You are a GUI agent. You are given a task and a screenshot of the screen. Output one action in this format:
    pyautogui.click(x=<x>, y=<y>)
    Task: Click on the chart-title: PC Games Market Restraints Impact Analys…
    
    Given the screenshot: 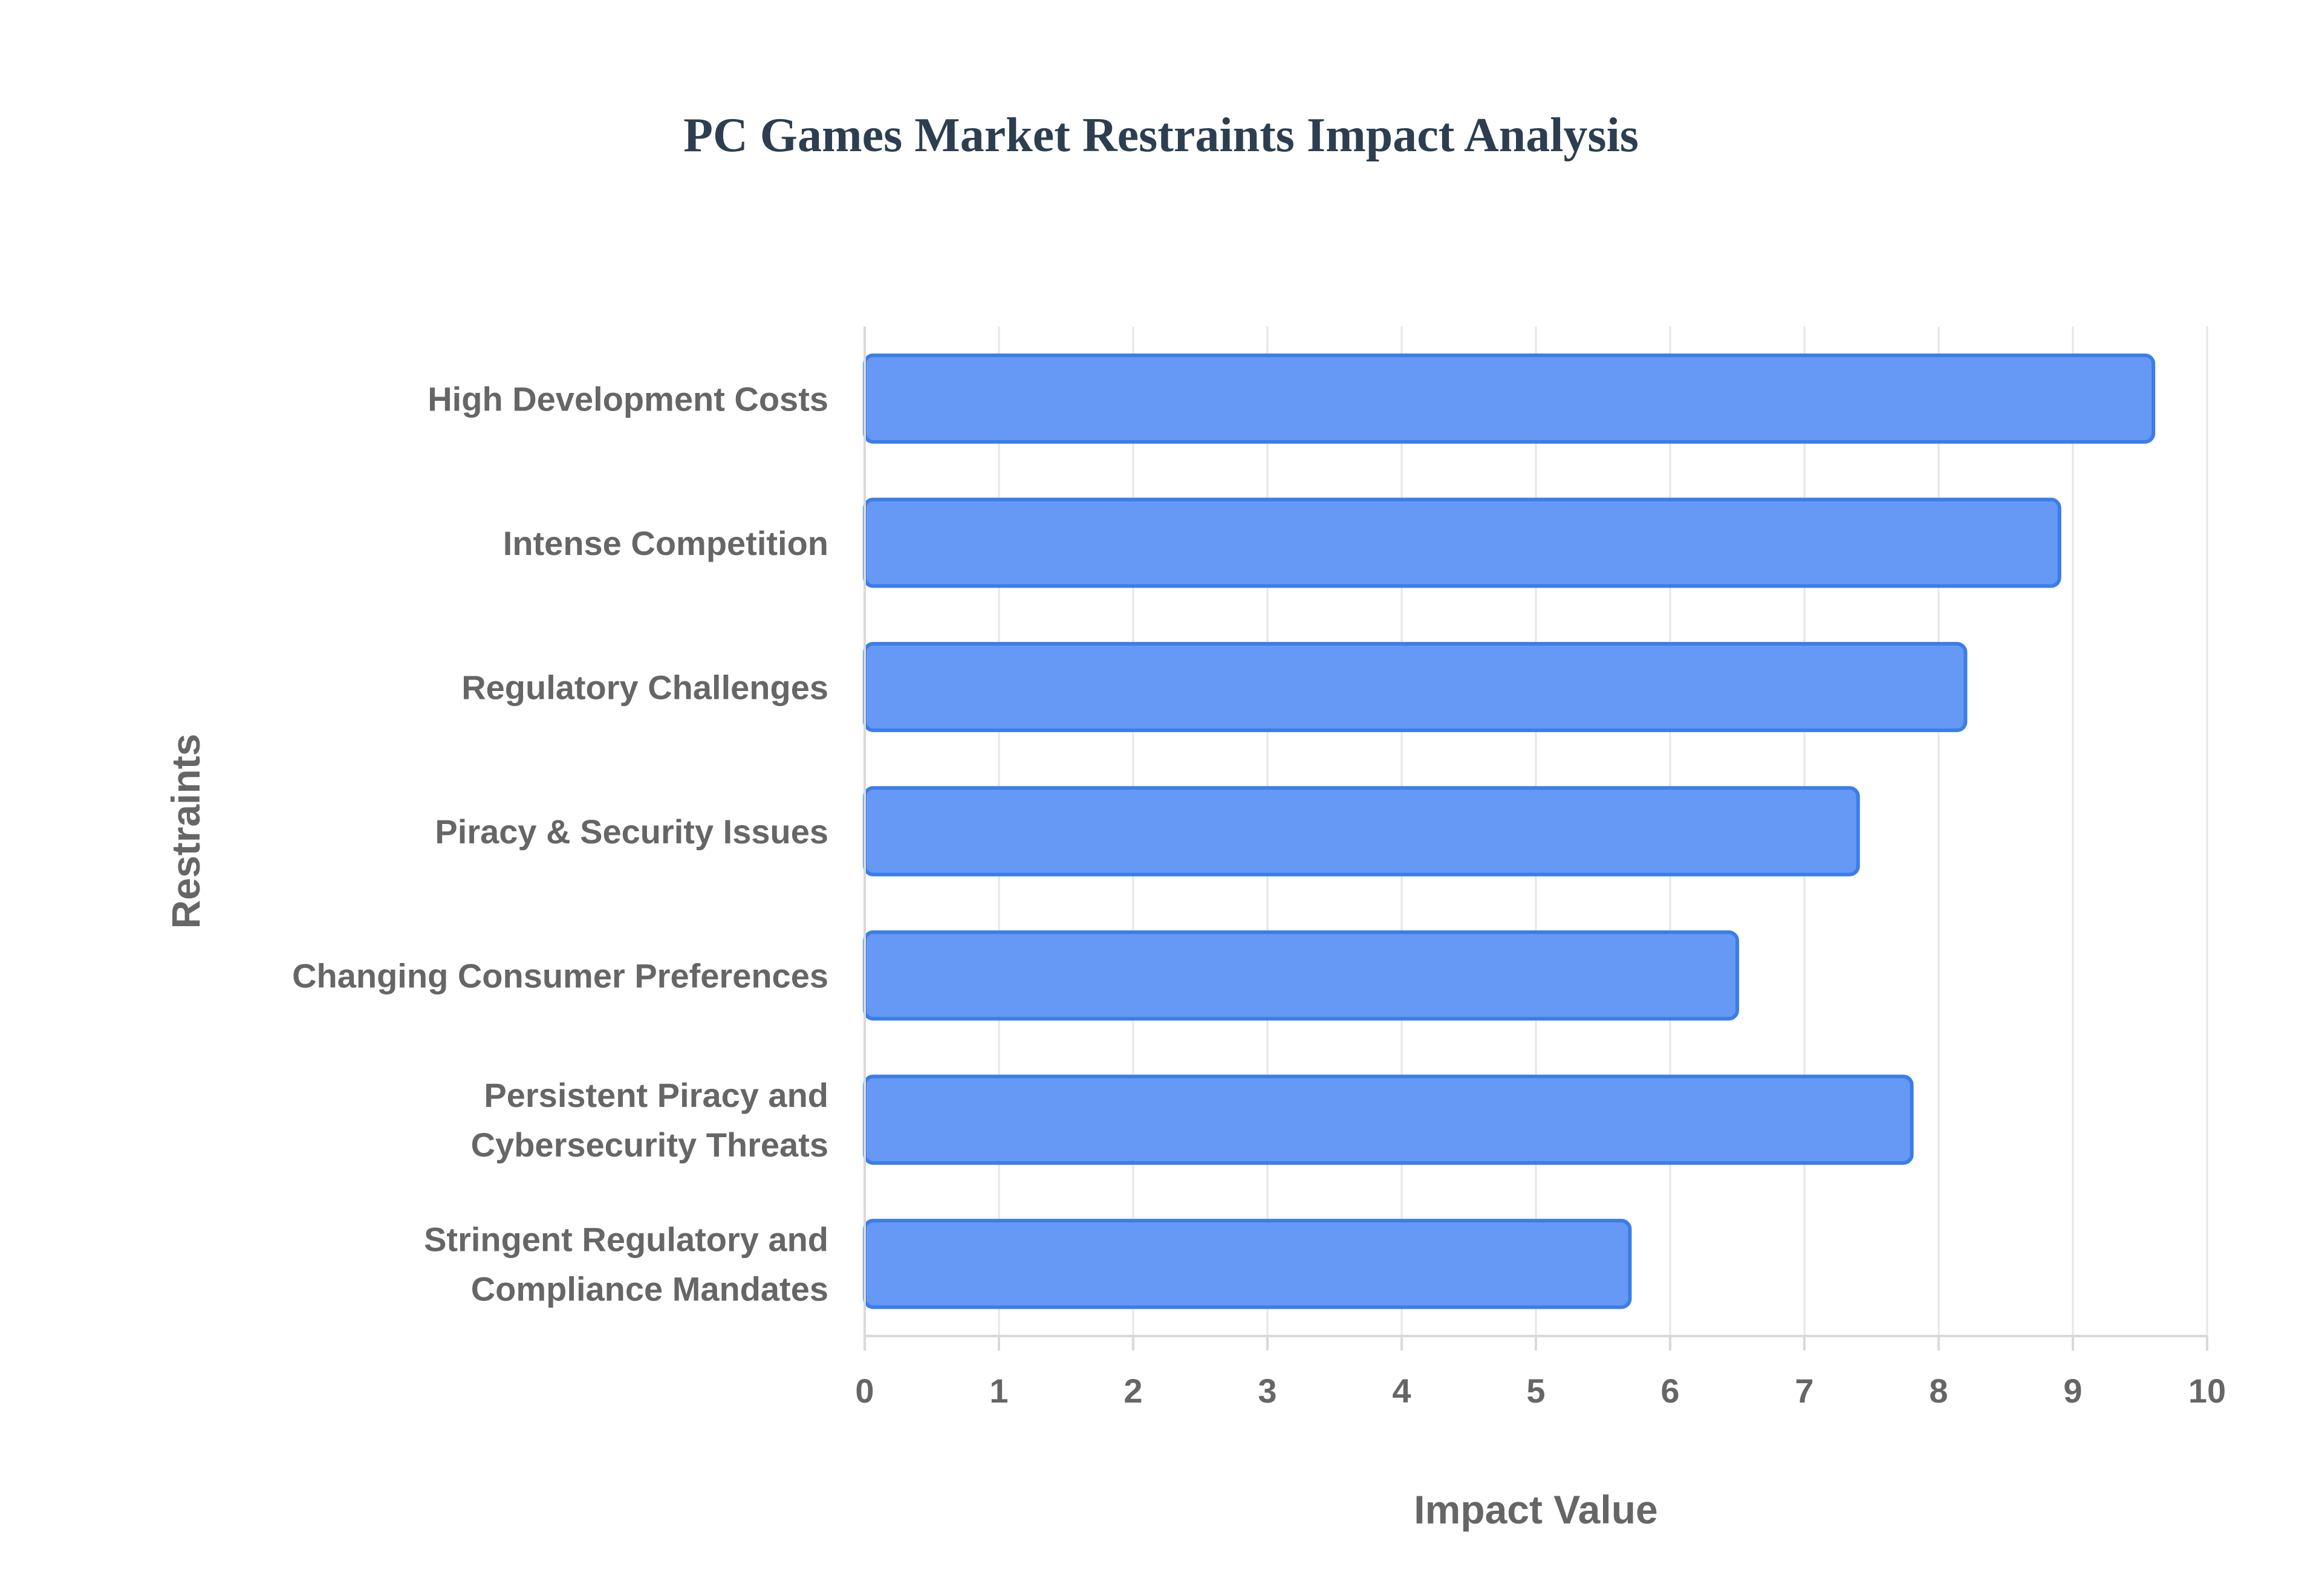 What is the action you would take?
    pyautogui.click(x=1161, y=135)
    